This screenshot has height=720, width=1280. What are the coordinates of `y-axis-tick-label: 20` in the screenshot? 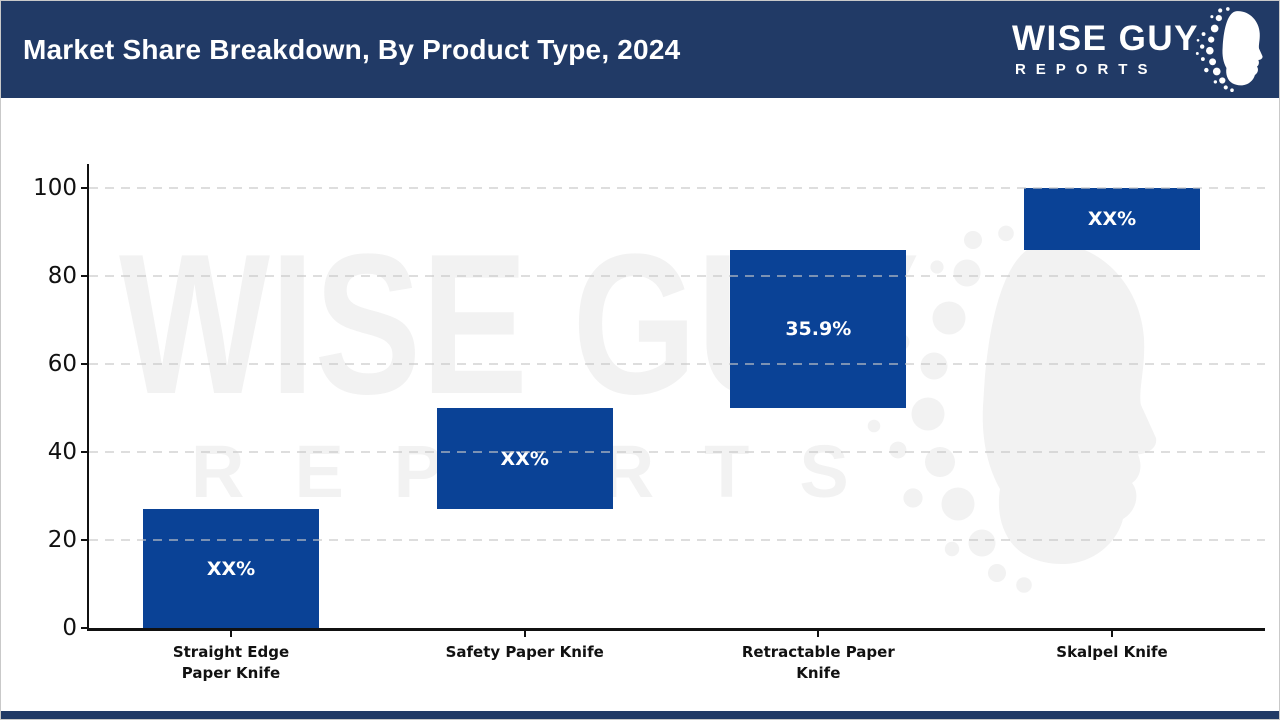 It's located at (62, 540).